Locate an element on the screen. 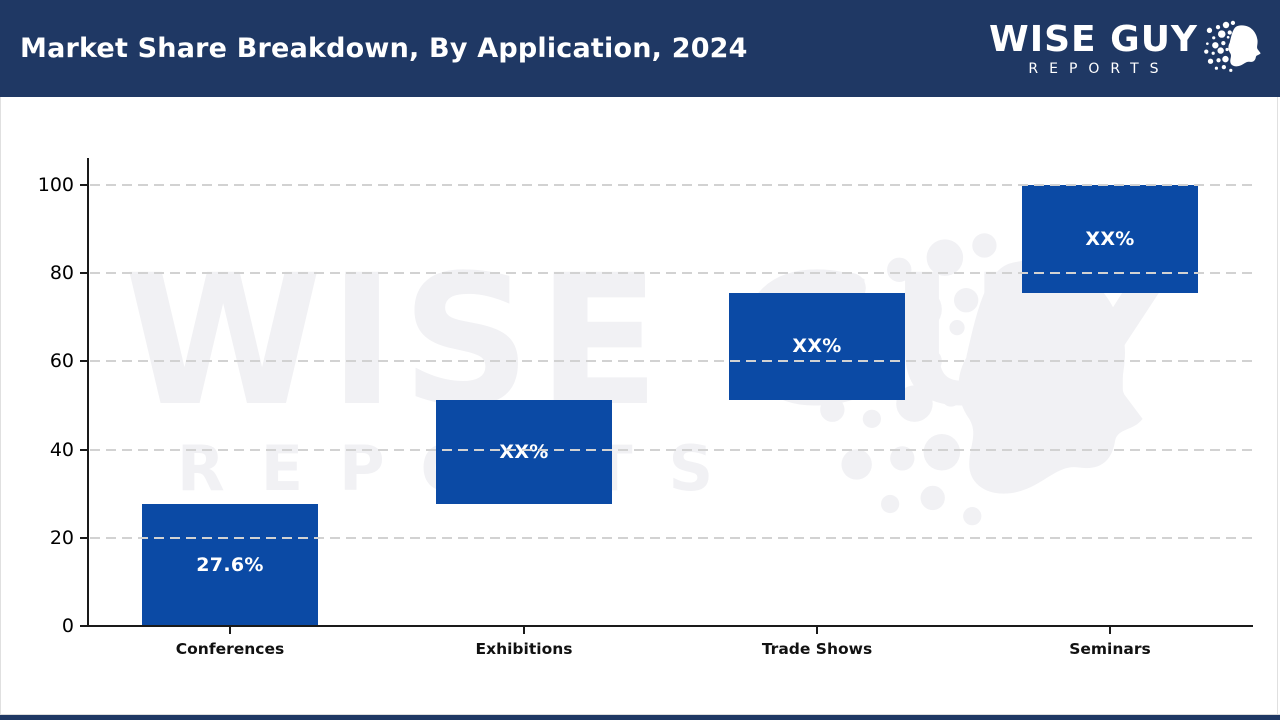  bar-conferences: 27.6% is located at coordinates (230, 565).